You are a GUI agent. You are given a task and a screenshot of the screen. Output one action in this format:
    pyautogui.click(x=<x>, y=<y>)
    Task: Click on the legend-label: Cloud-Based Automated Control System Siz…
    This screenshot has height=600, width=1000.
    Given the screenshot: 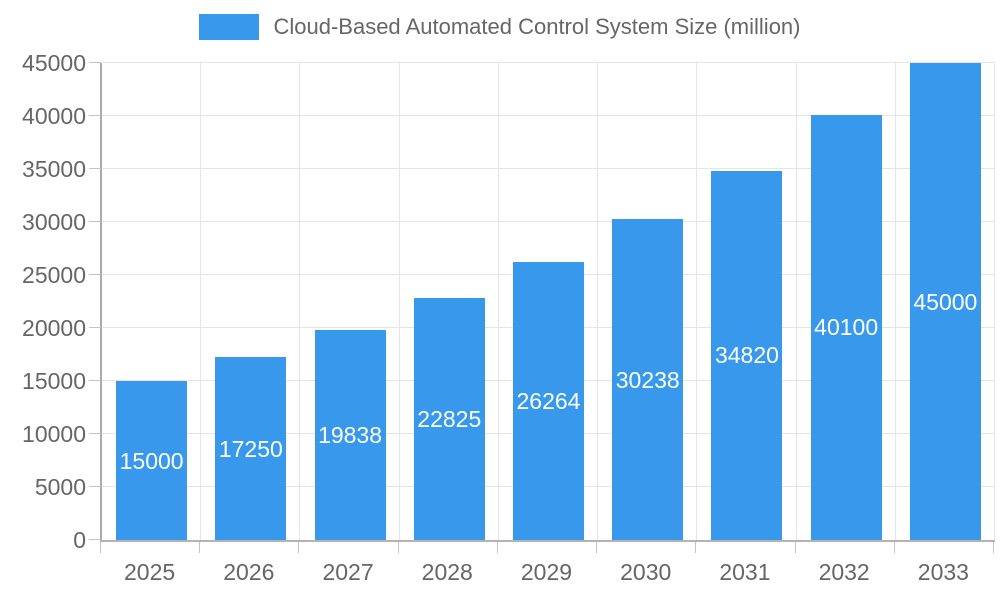 What is the action you would take?
    pyautogui.click(x=537, y=26)
    